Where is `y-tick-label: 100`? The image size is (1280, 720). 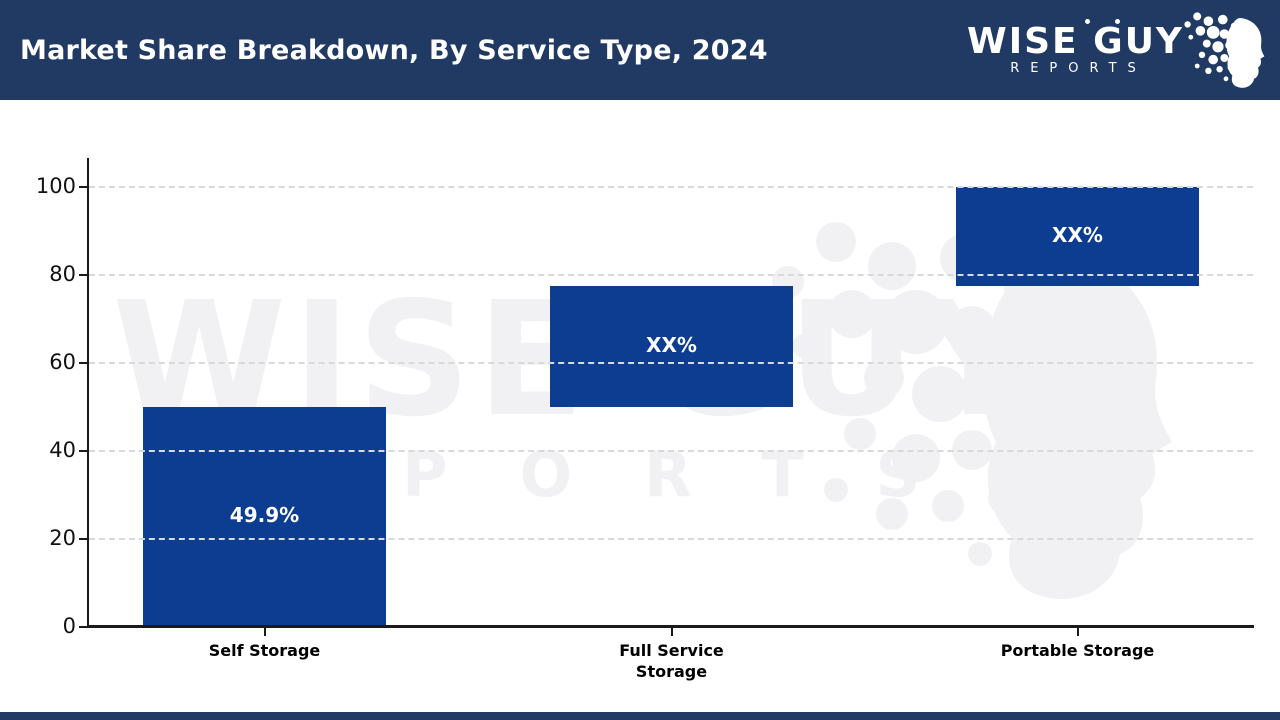 y-tick-label: 100 is located at coordinates (55, 186).